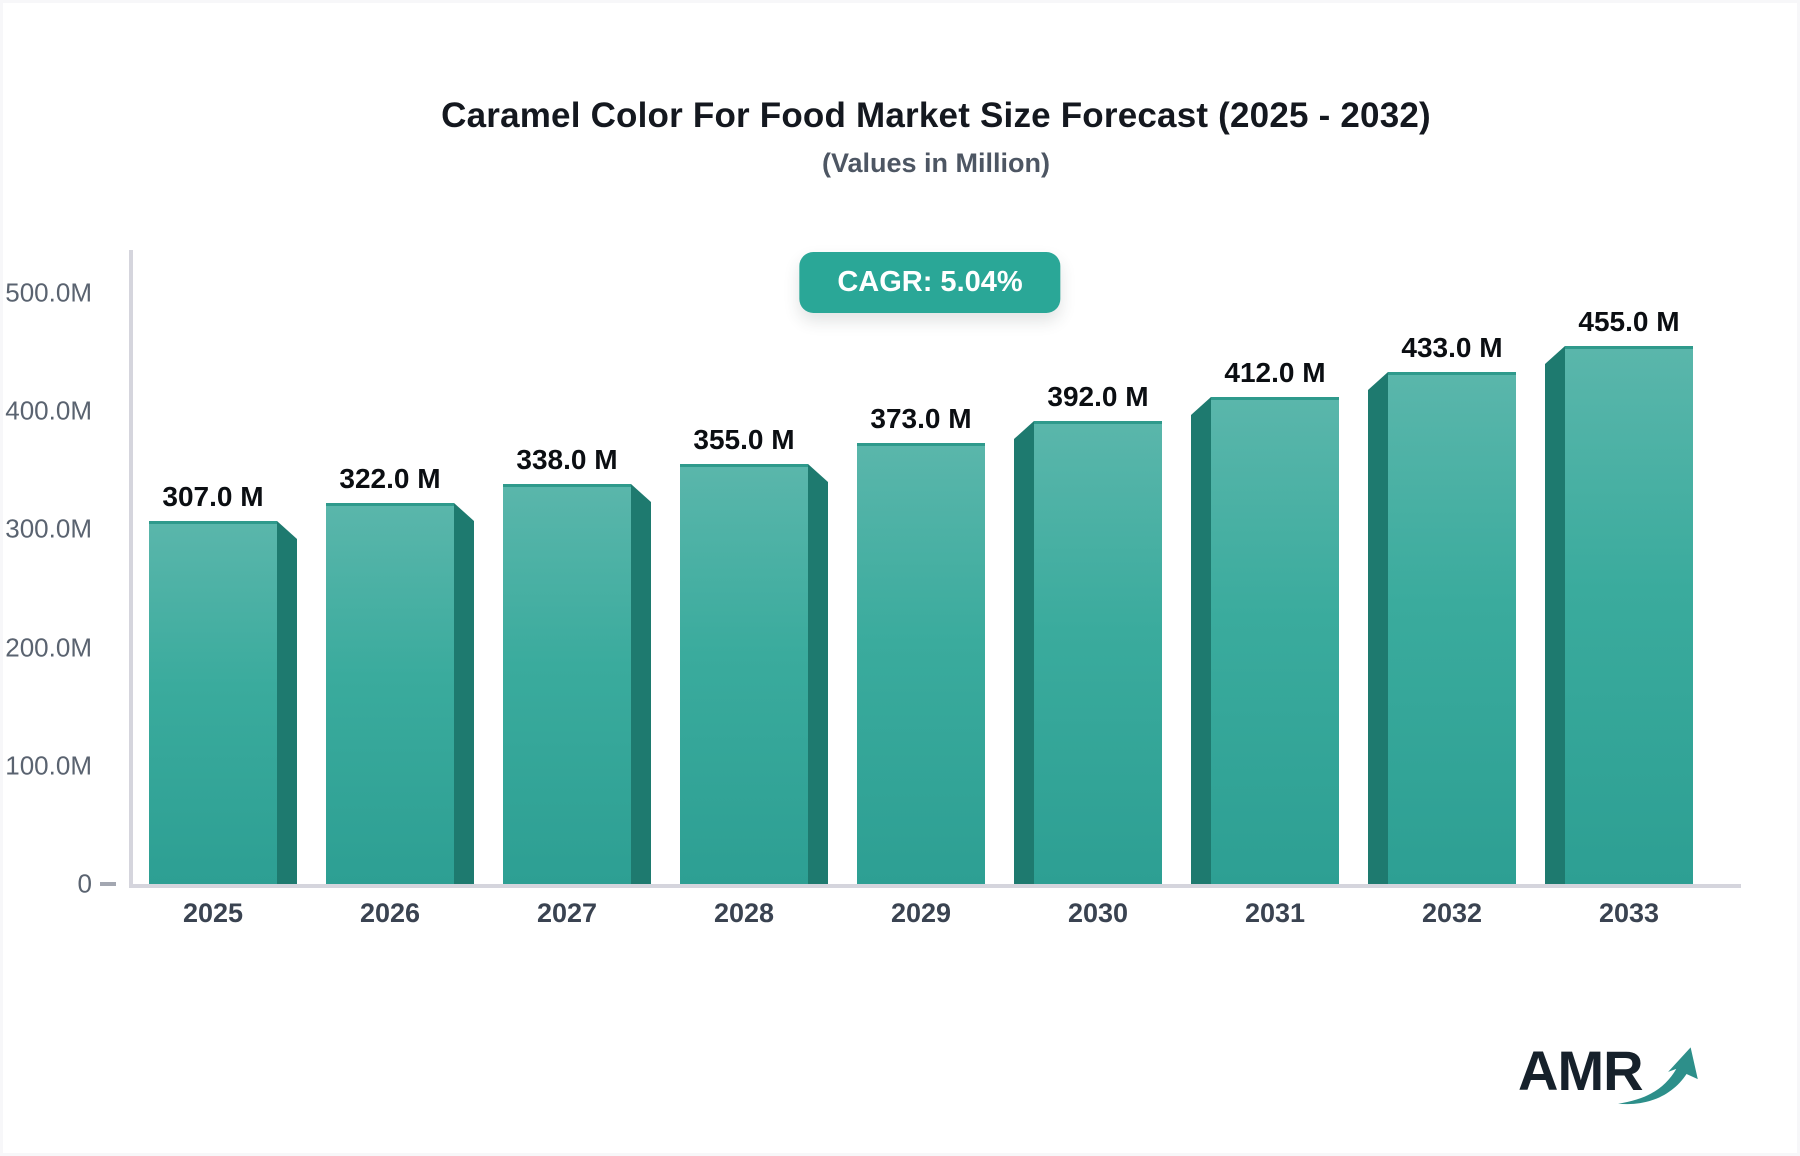  What do you see at coordinates (641, 684) in the screenshot?
I see `bar-3d-side-2027` at bounding box center [641, 684].